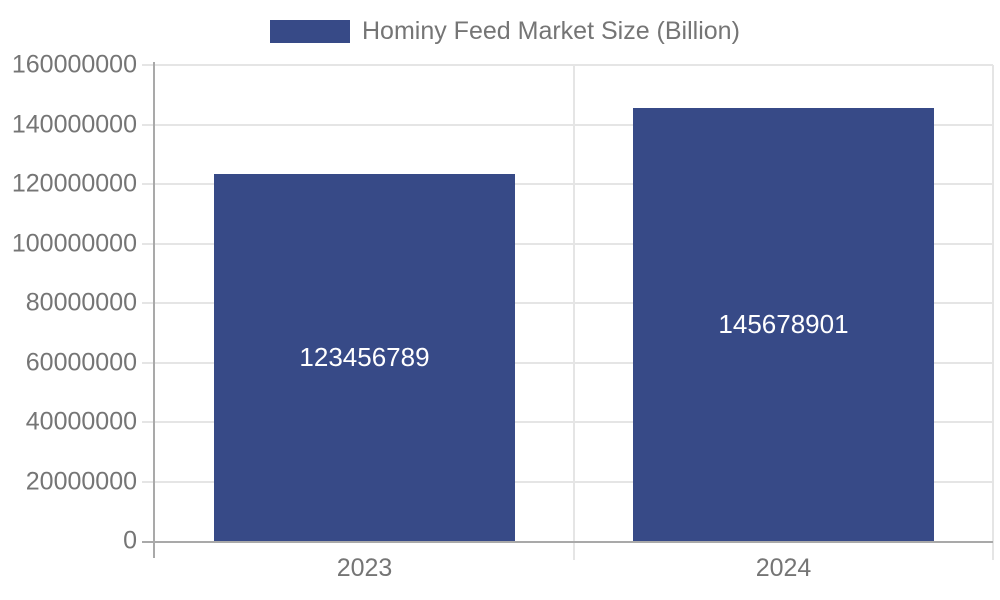 The width and height of the screenshot is (1000, 600). I want to click on legend-swatch, so click(310, 31).